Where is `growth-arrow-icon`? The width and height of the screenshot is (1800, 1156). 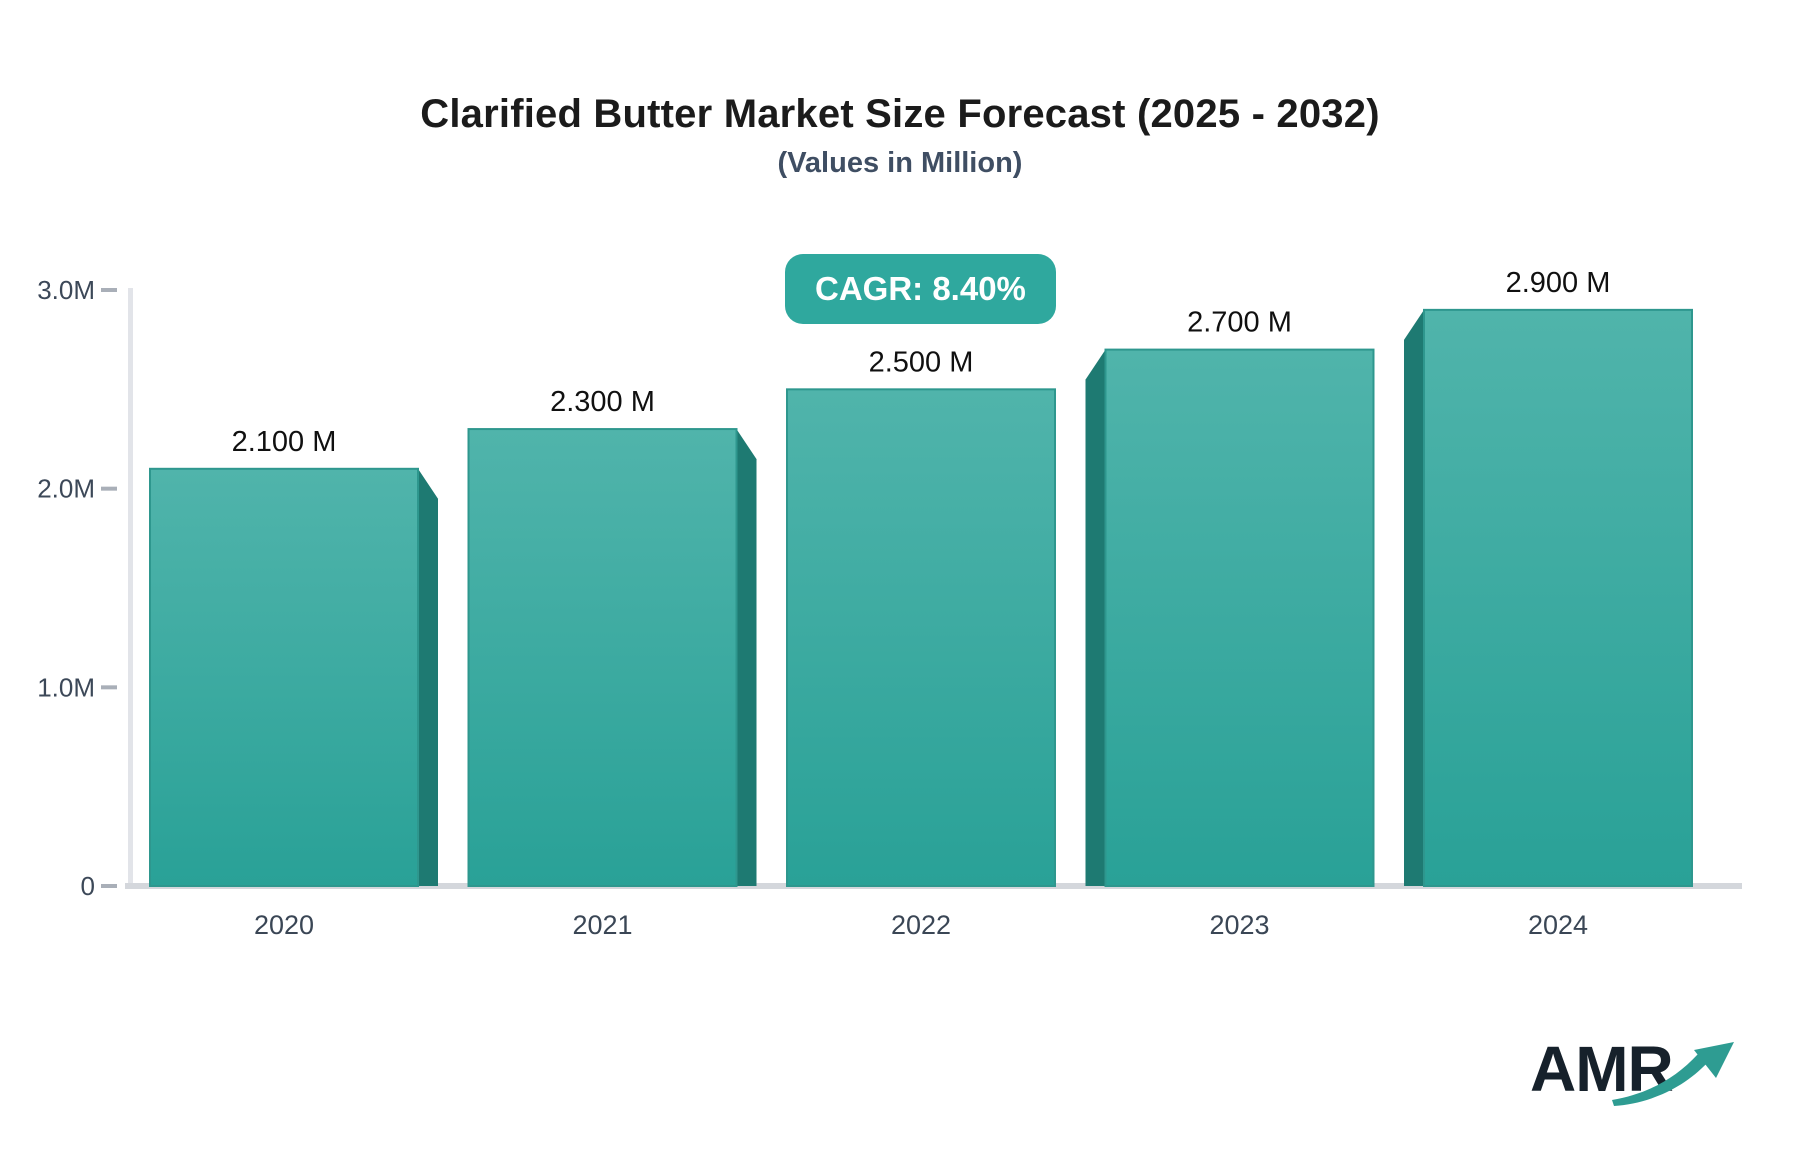
growth-arrow-icon is located at coordinates (1673, 1074).